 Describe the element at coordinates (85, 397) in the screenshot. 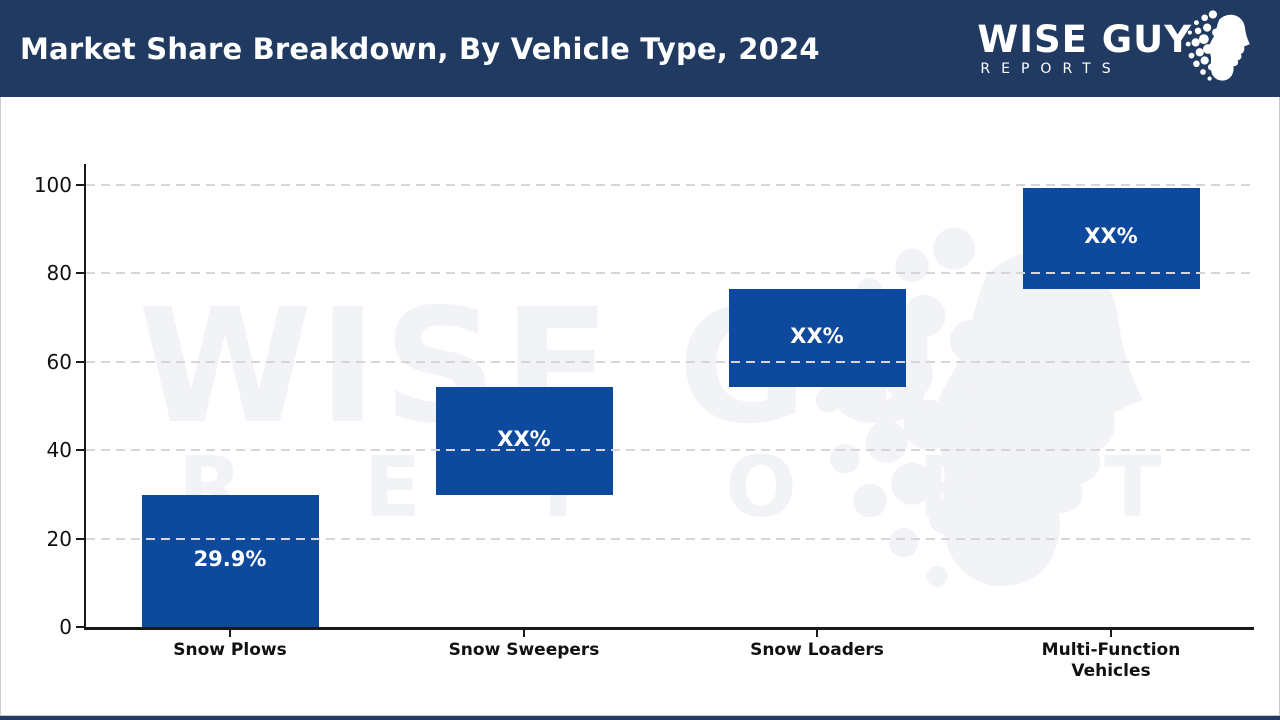

I see `y-axis-spine` at that location.